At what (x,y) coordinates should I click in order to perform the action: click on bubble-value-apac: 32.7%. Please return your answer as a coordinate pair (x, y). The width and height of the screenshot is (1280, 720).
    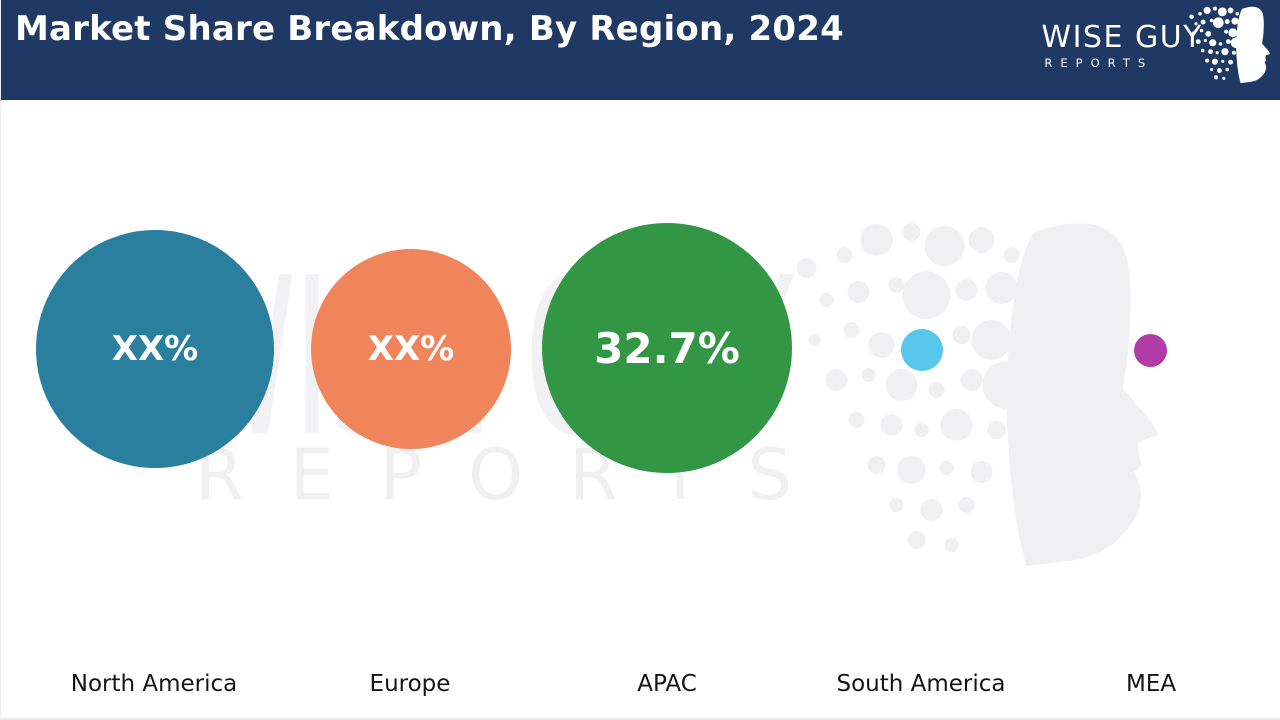
    Looking at the image, I should click on (667, 348).